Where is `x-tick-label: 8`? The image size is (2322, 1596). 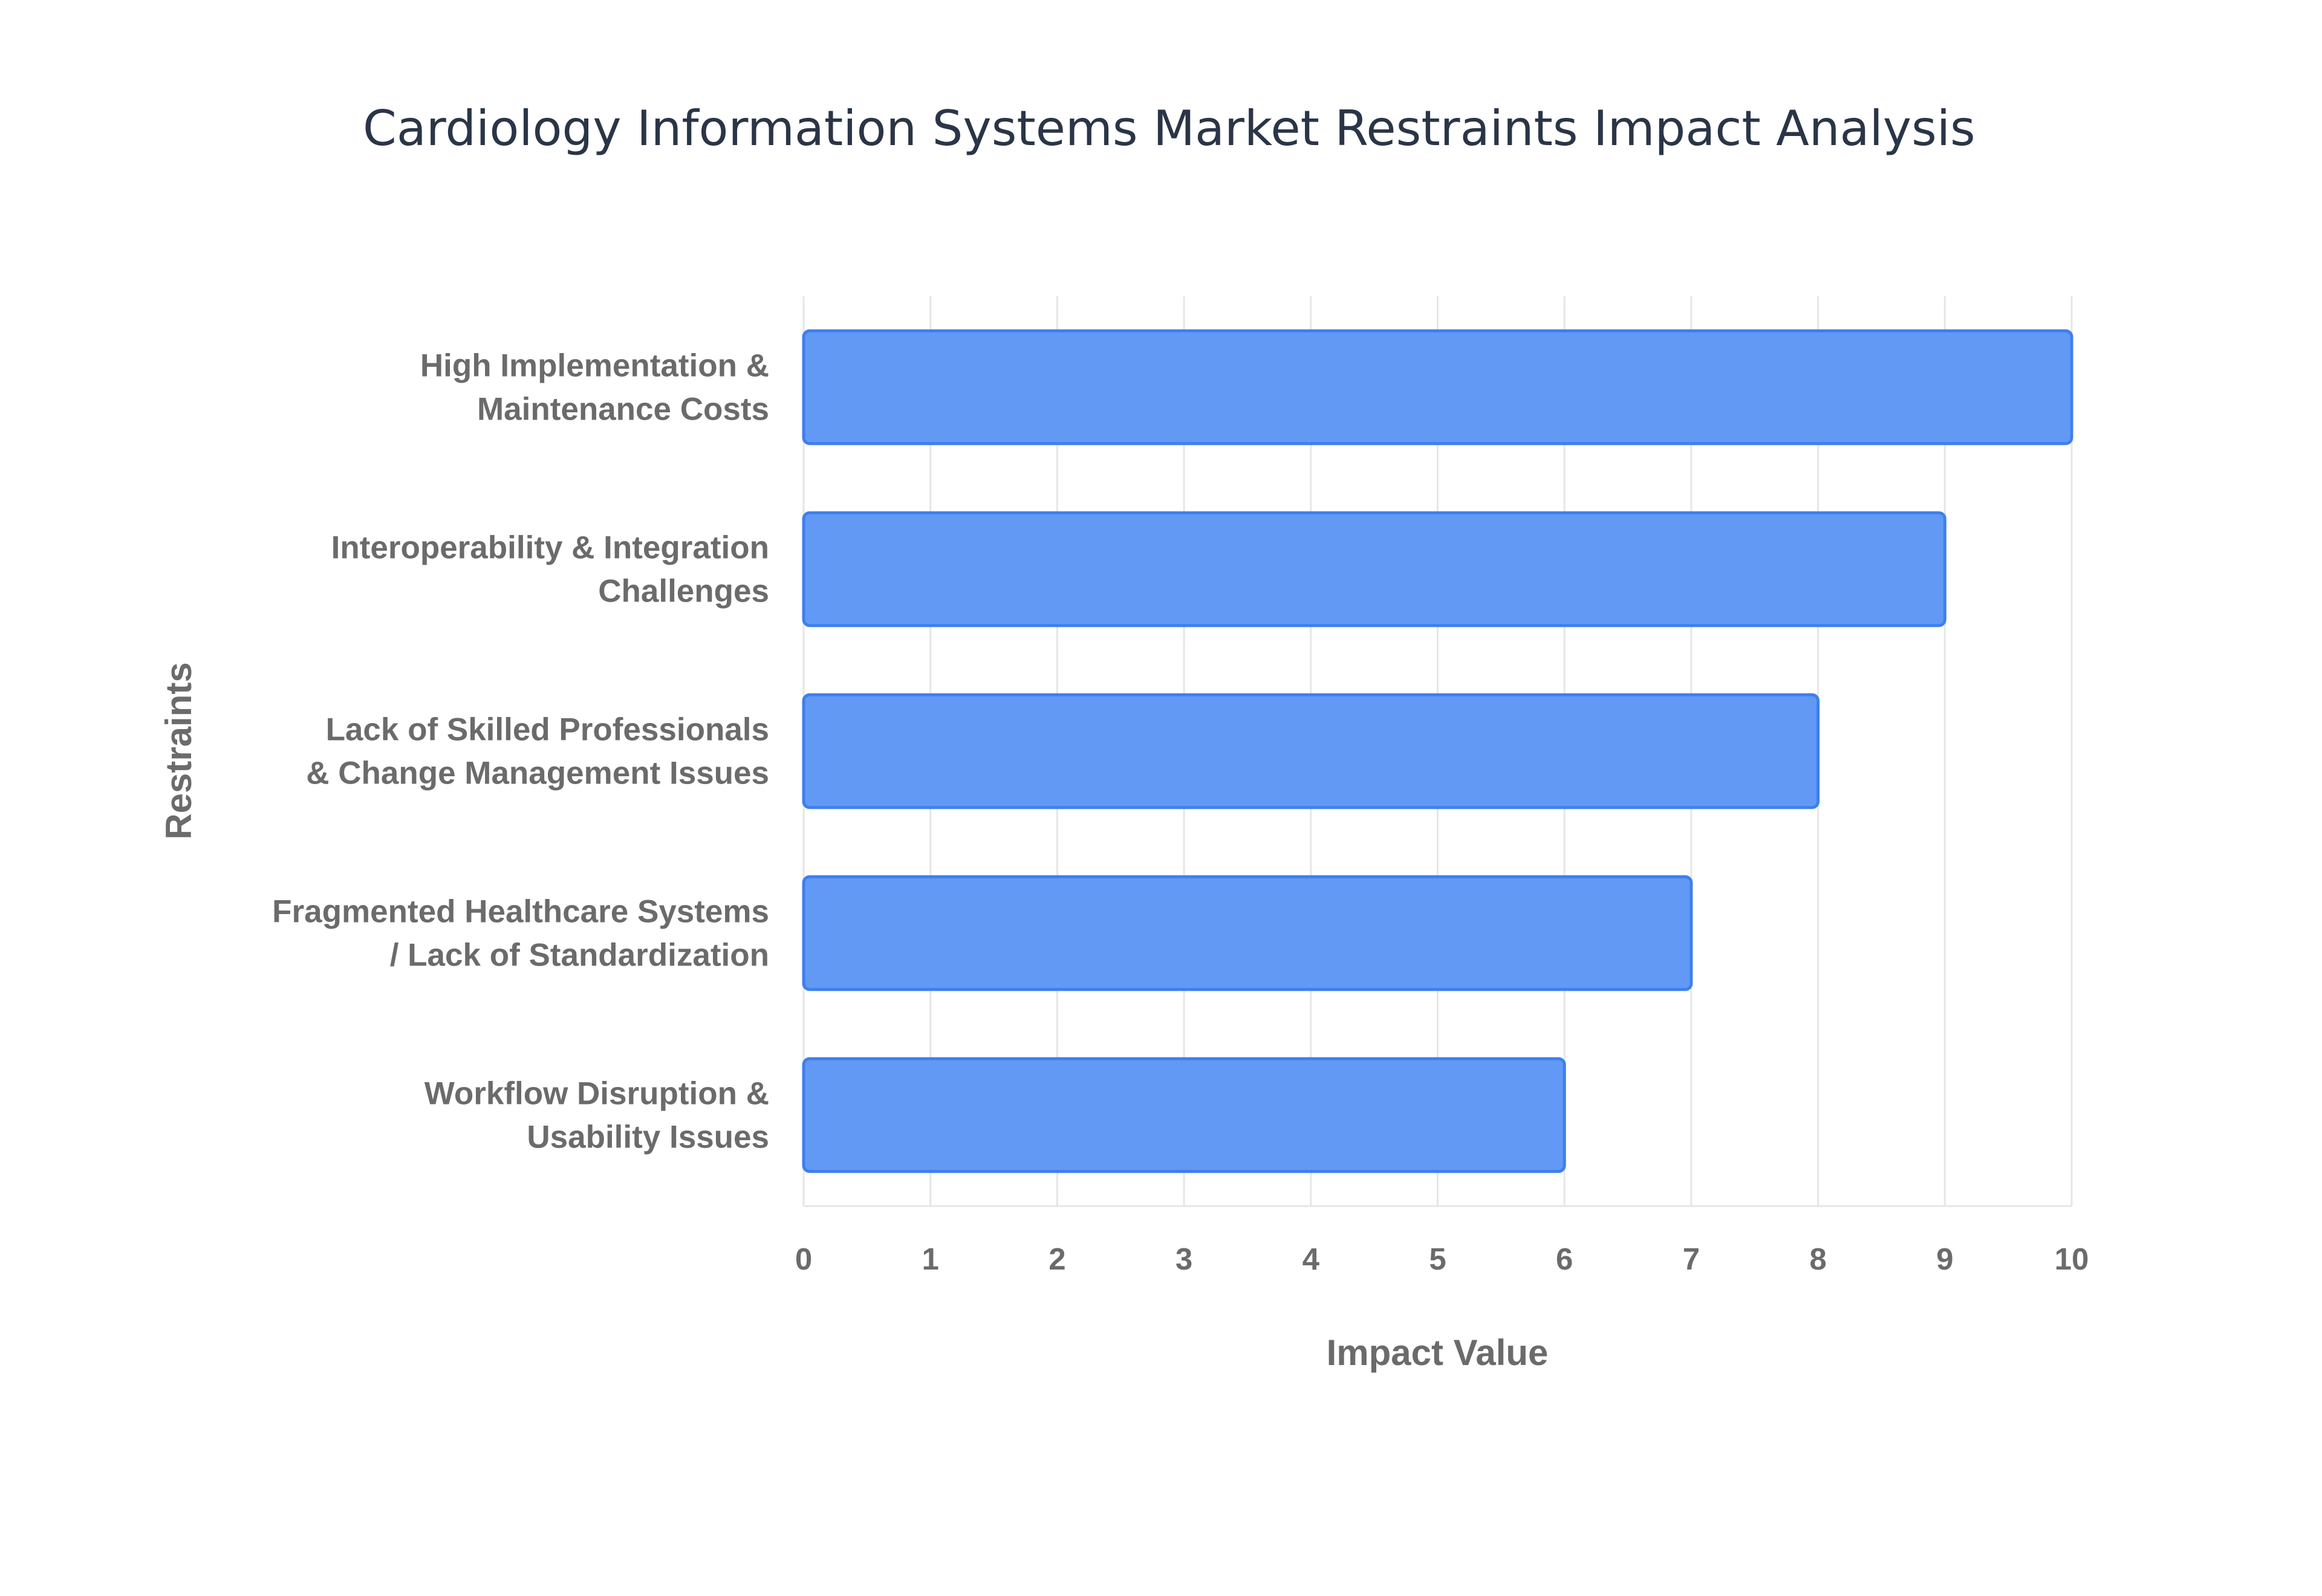
x-tick-label: 8 is located at coordinates (1817, 1259).